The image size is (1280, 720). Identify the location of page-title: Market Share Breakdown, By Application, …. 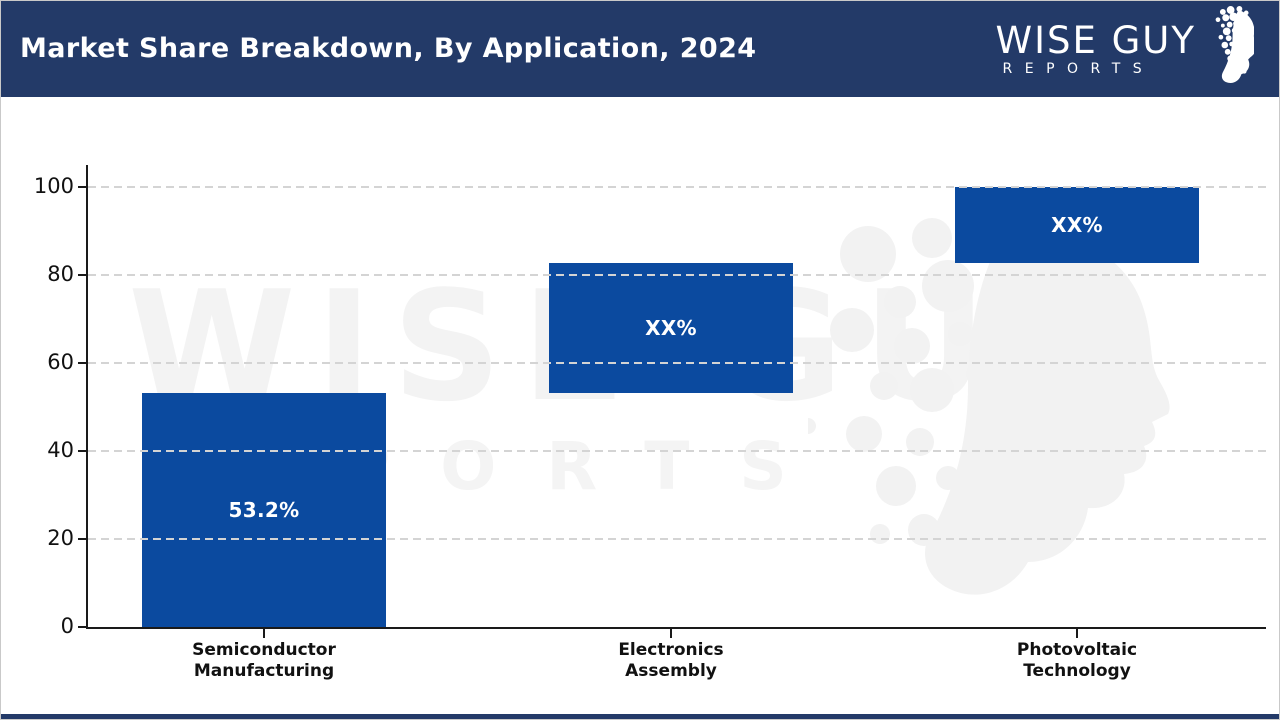
(388, 48).